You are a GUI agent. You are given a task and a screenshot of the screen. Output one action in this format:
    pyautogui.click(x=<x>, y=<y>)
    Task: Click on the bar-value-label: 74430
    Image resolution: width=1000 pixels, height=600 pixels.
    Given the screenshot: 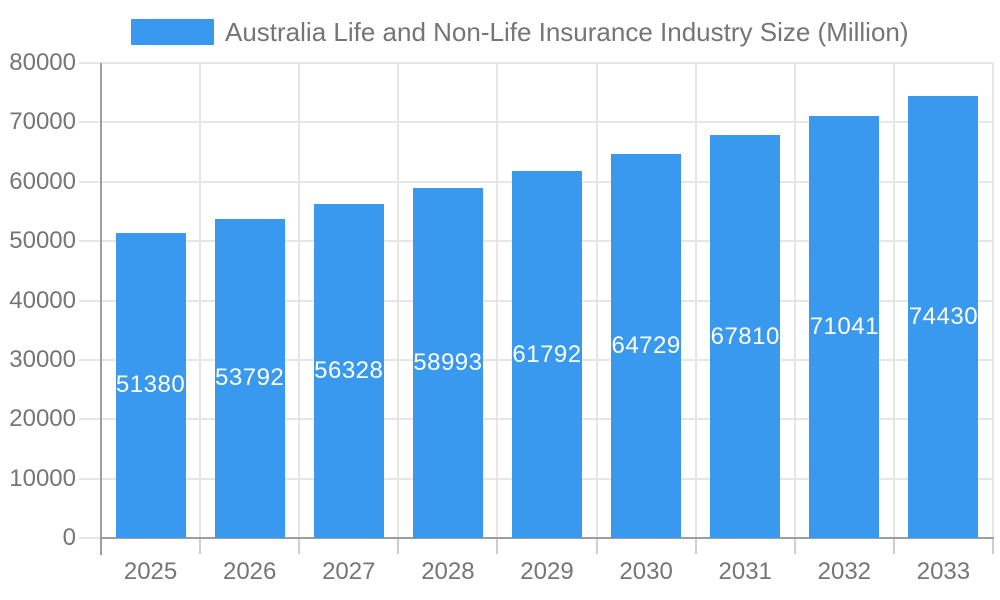 What is the action you would take?
    pyautogui.click(x=943, y=317)
    